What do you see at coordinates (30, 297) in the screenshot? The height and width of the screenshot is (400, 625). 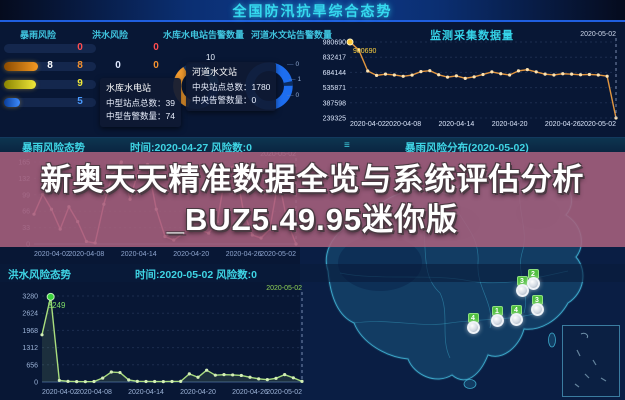 I see `y-tick-label: 3280` at bounding box center [30, 297].